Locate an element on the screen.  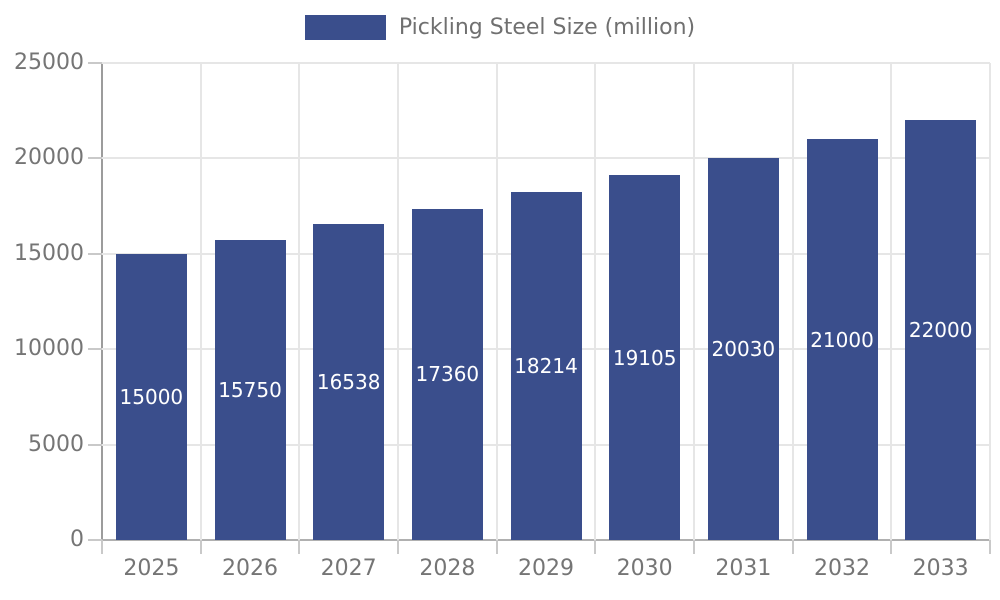
bar-2031: 20030 is located at coordinates (743, 348).